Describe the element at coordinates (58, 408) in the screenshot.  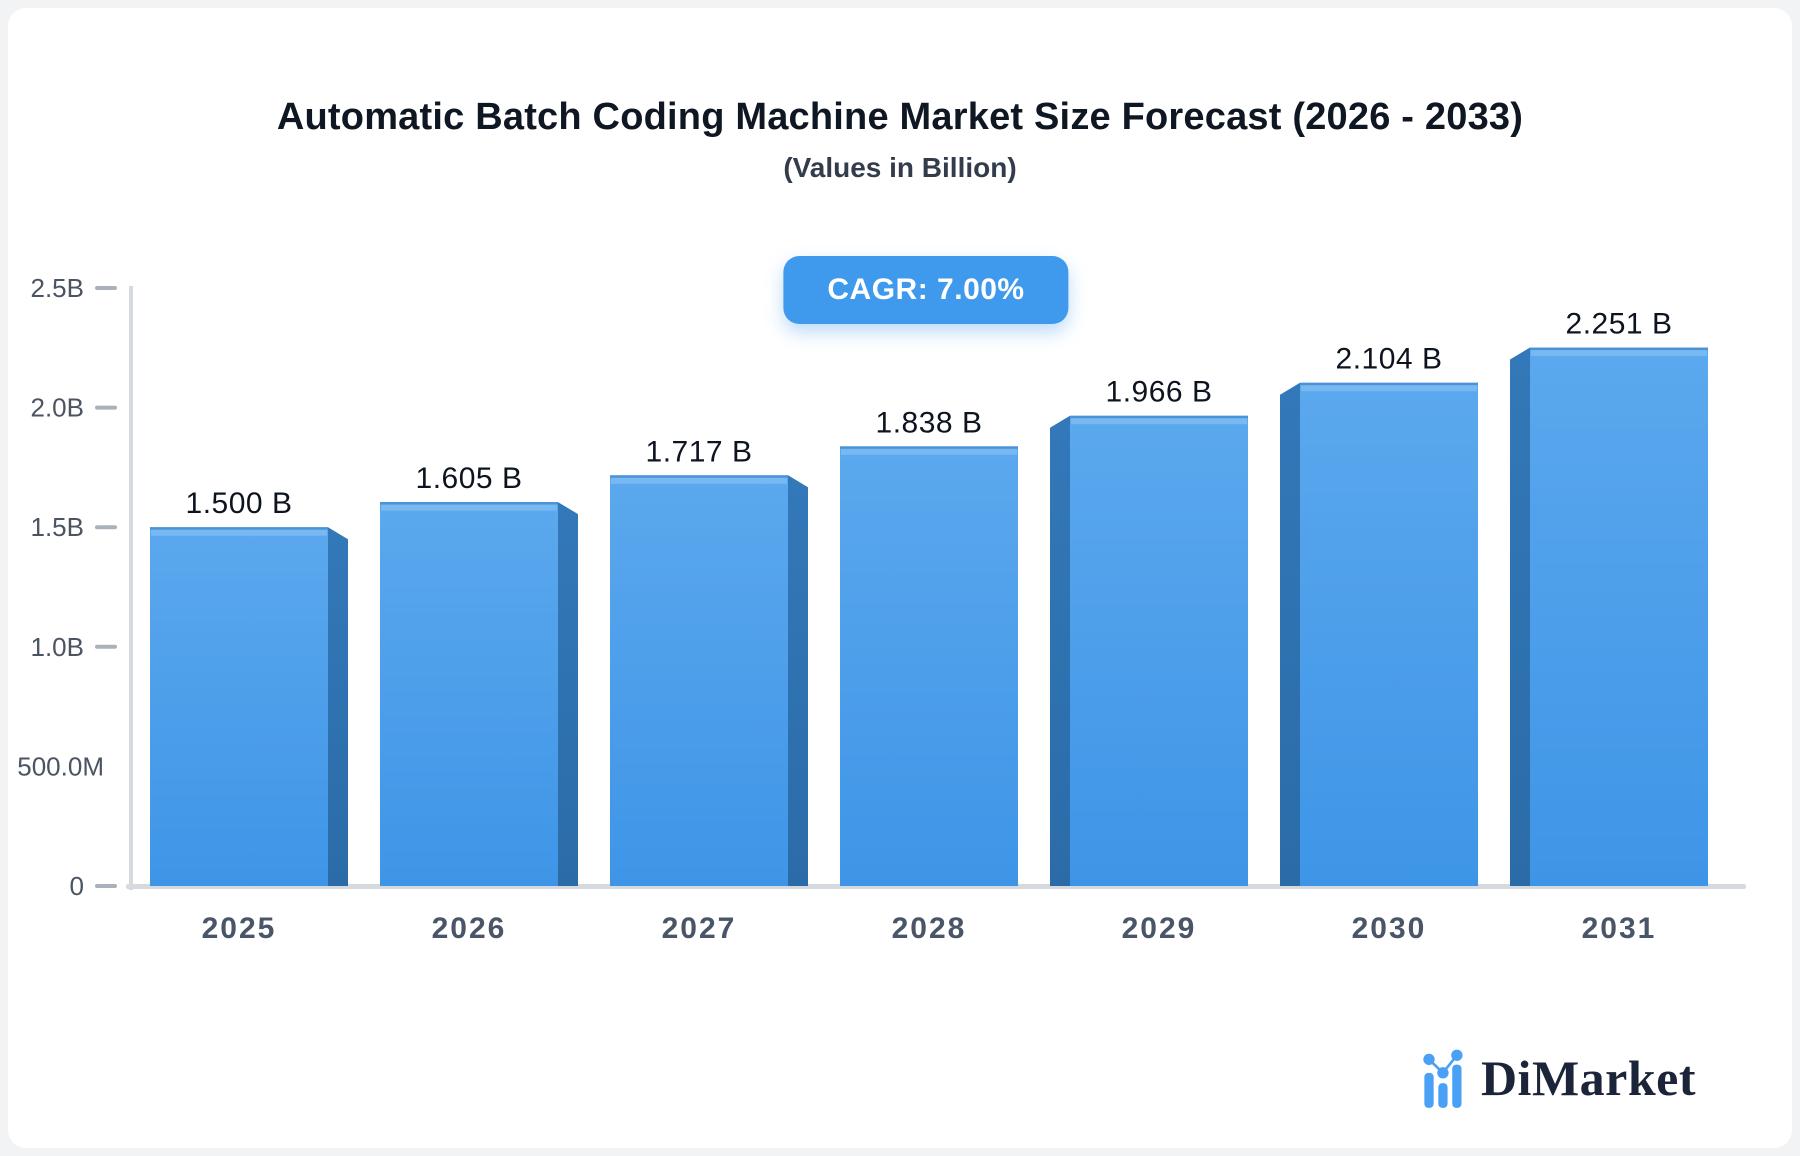
I see `y-axis-tick-label: 2.0B` at that location.